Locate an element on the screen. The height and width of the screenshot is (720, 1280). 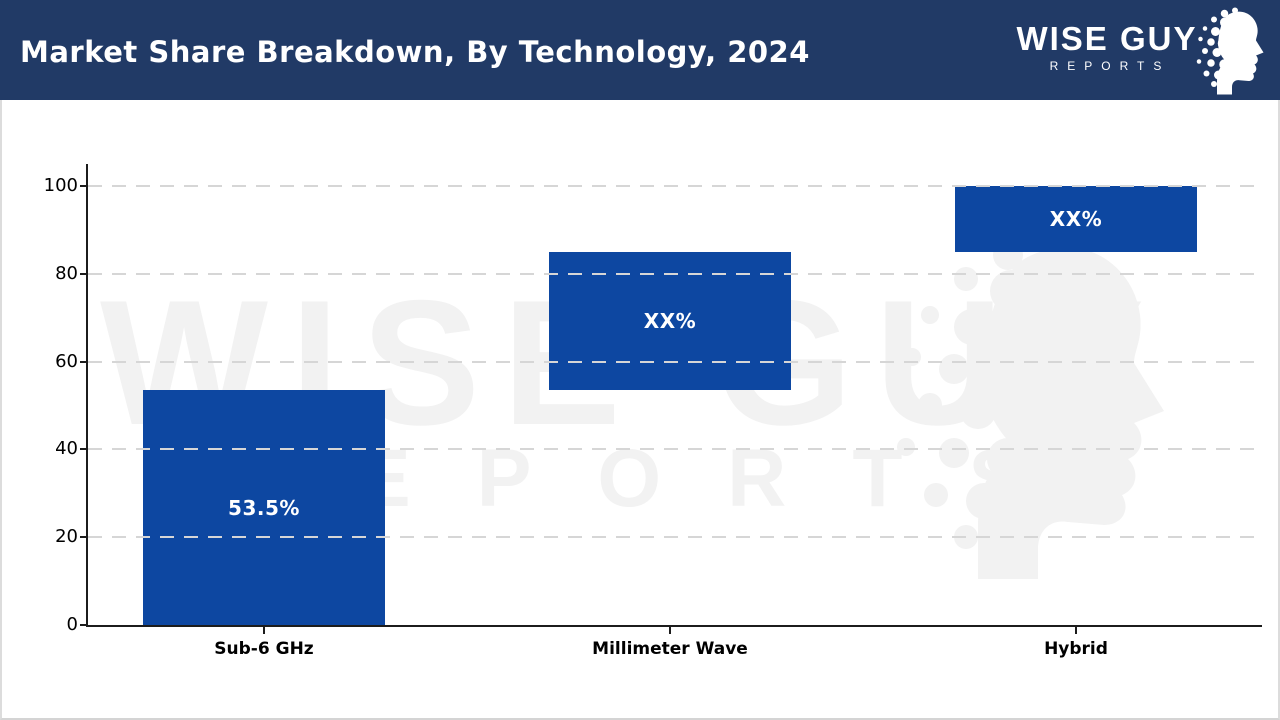
logo-wordmark-line2: REPORTS is located at coordinates (1110, 66).